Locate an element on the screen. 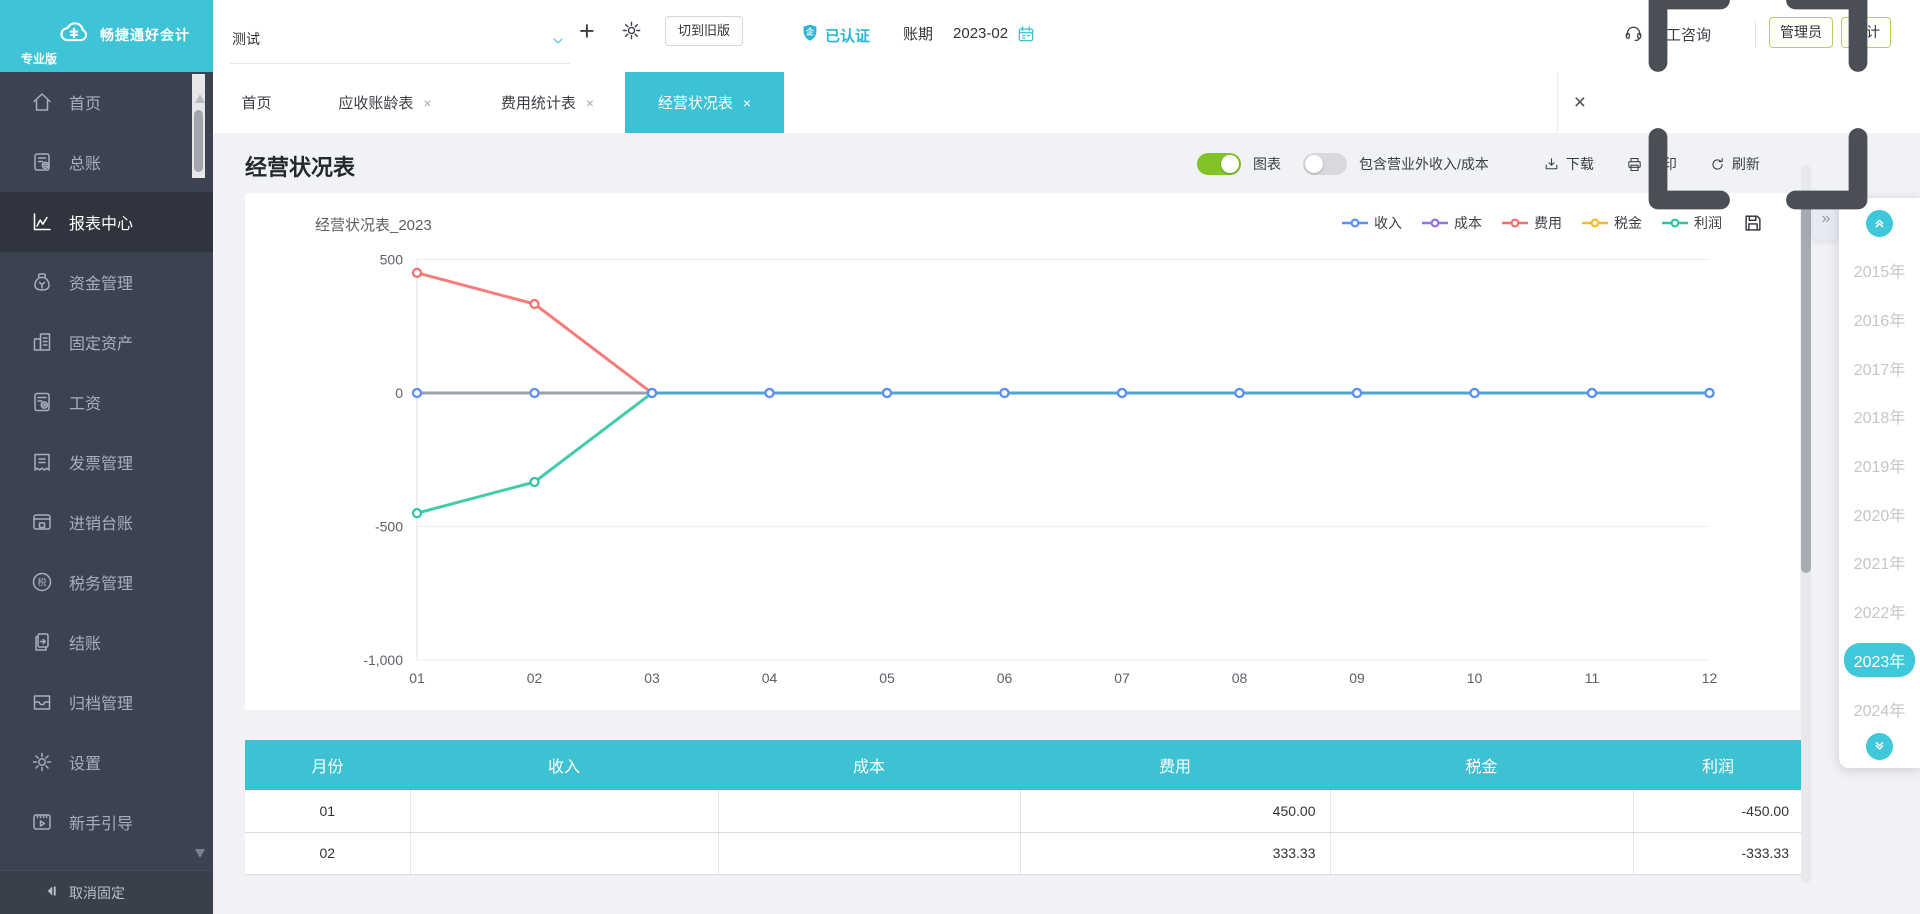  sidebar-item-guide: 新手引导 is located at coordinates (106, 822).